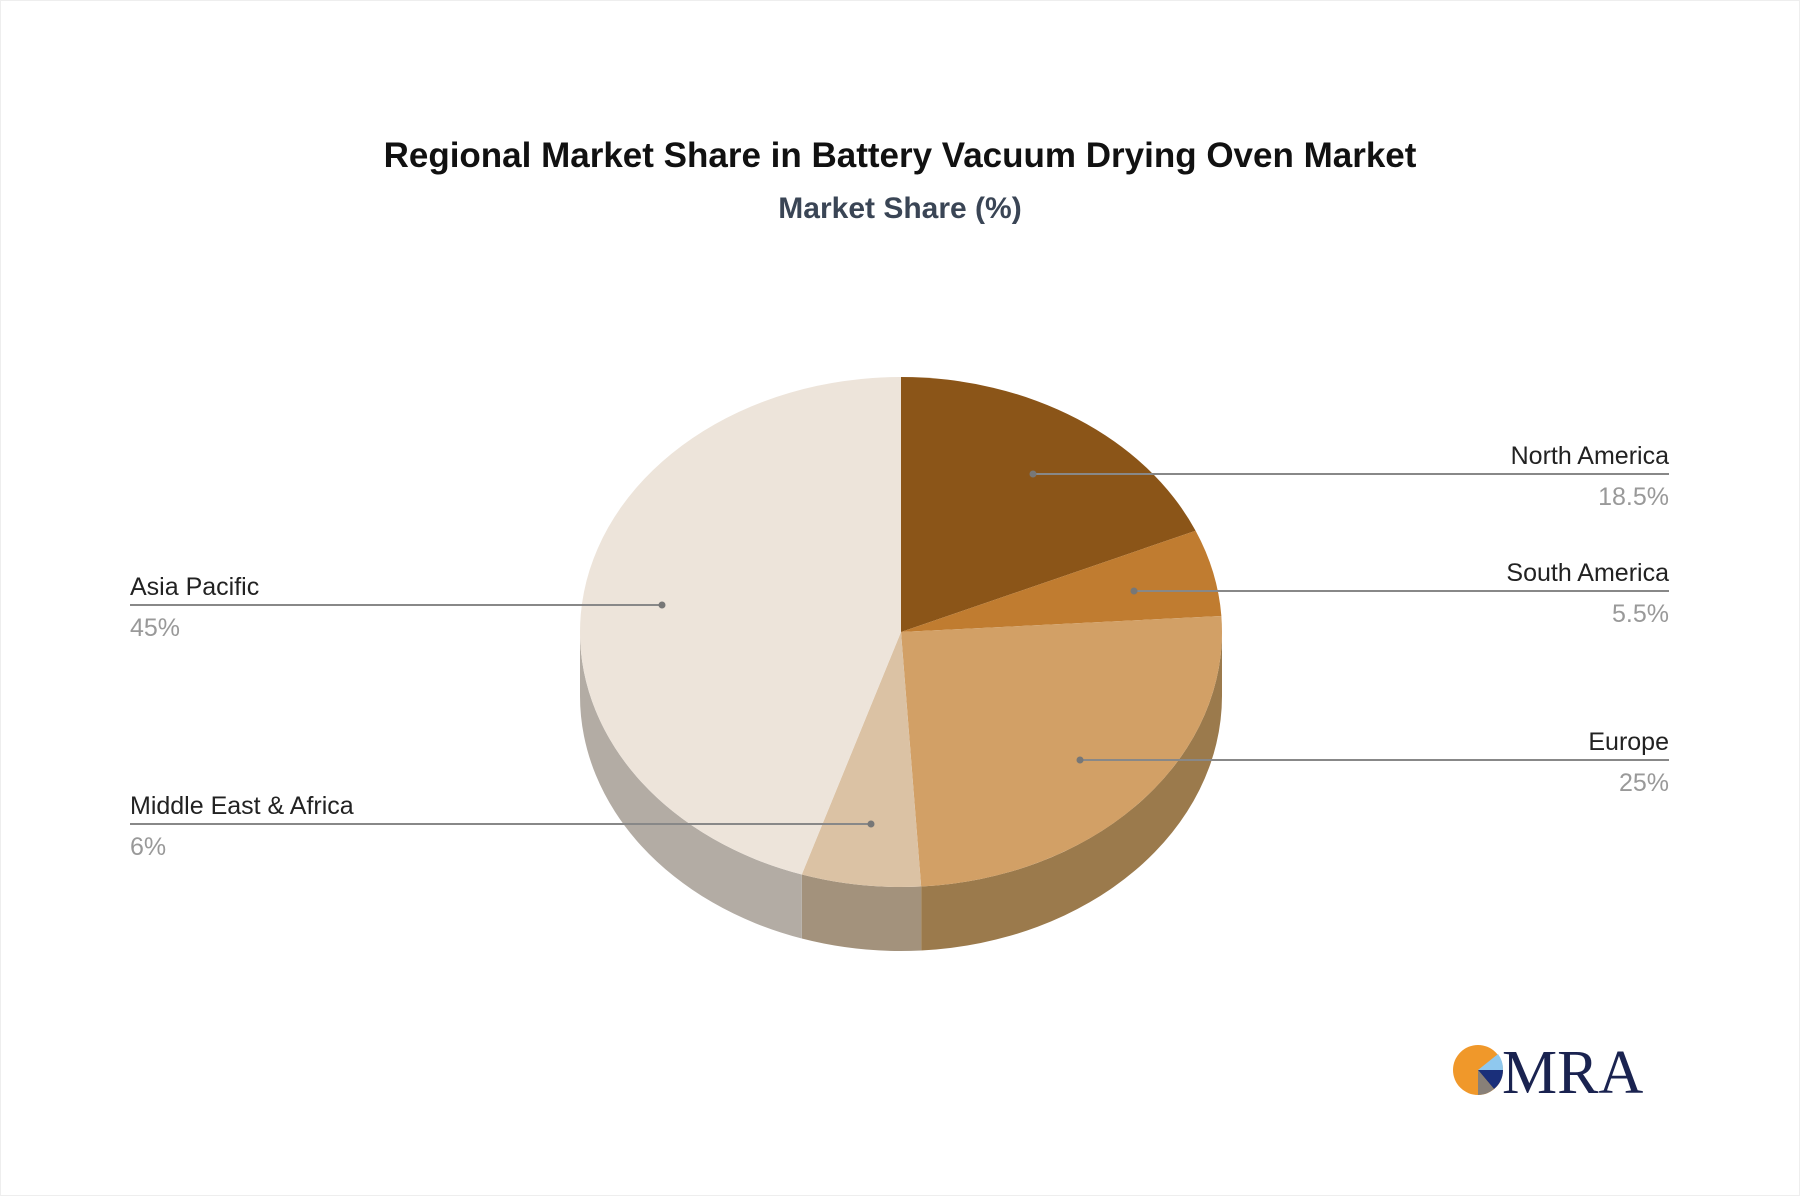 The image size is (1800, 1196). What do you see at coordinates (1061, 751) in the screenshot?
I see `pie-slice-europe` at bounding box center [1061, 751].